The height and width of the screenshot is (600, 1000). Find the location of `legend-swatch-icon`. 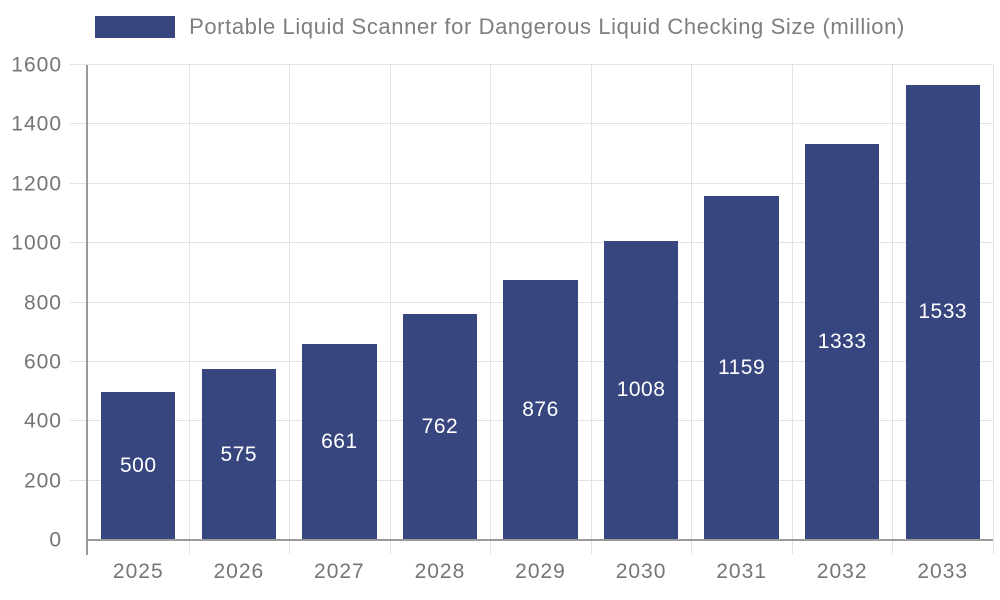

legend-swatch-icon is located at coordinates (135, 27).